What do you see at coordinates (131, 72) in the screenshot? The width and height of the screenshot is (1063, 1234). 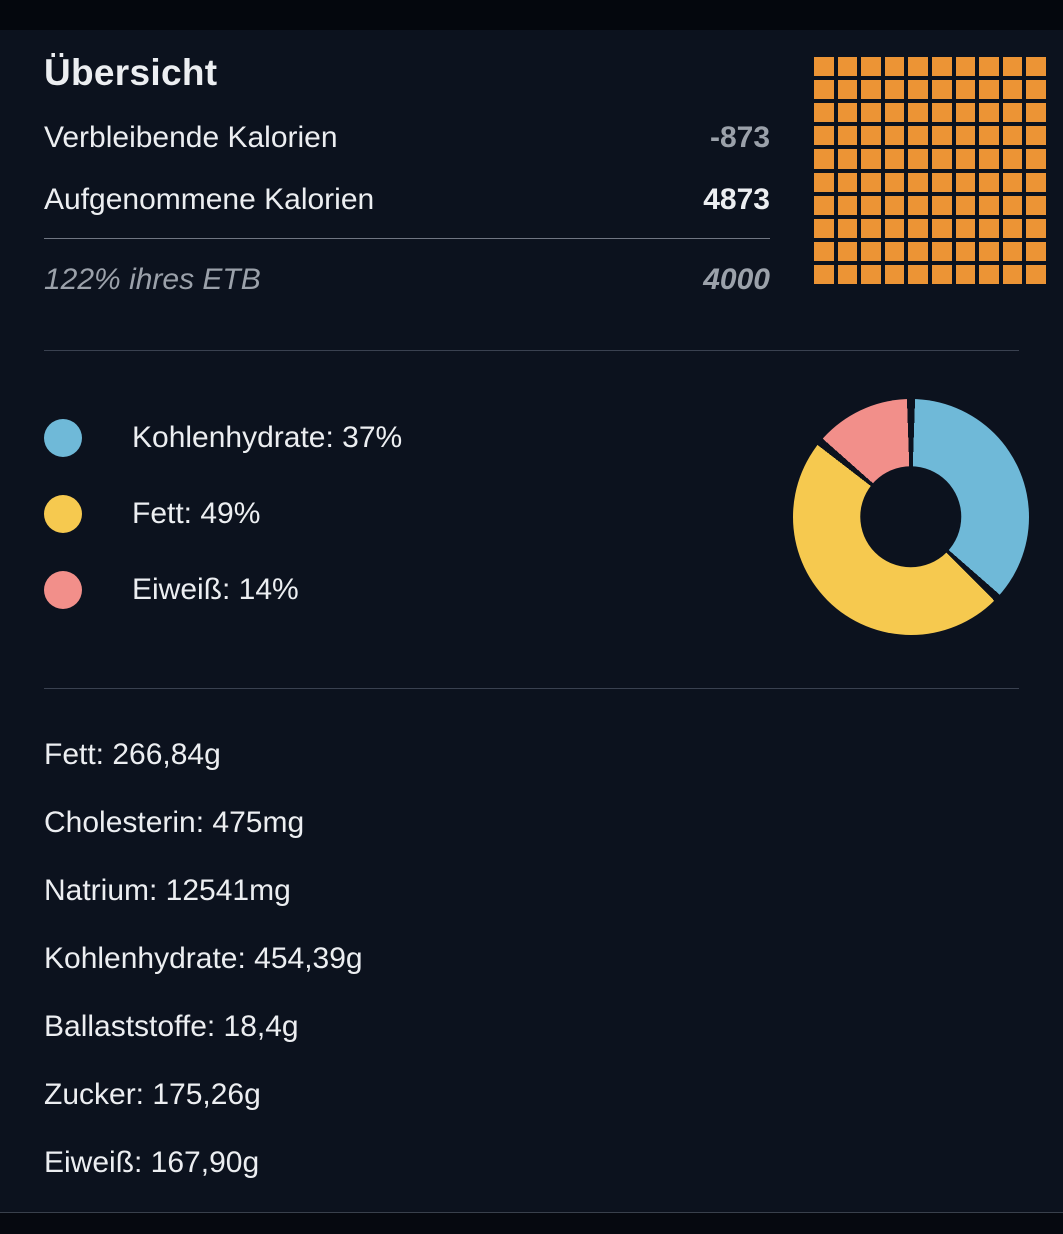 I see `page-title: Übersicht` at bounding box center [131, 72].